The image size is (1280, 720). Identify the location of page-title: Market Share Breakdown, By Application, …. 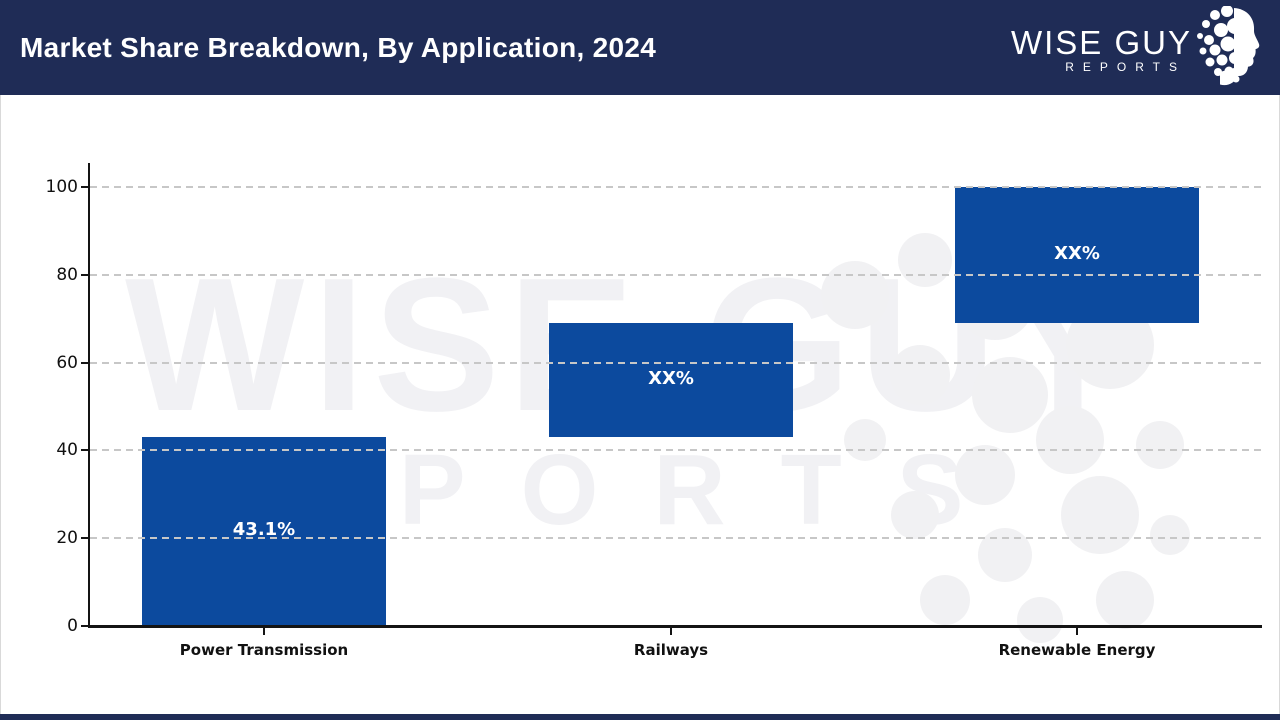
(338, 47).